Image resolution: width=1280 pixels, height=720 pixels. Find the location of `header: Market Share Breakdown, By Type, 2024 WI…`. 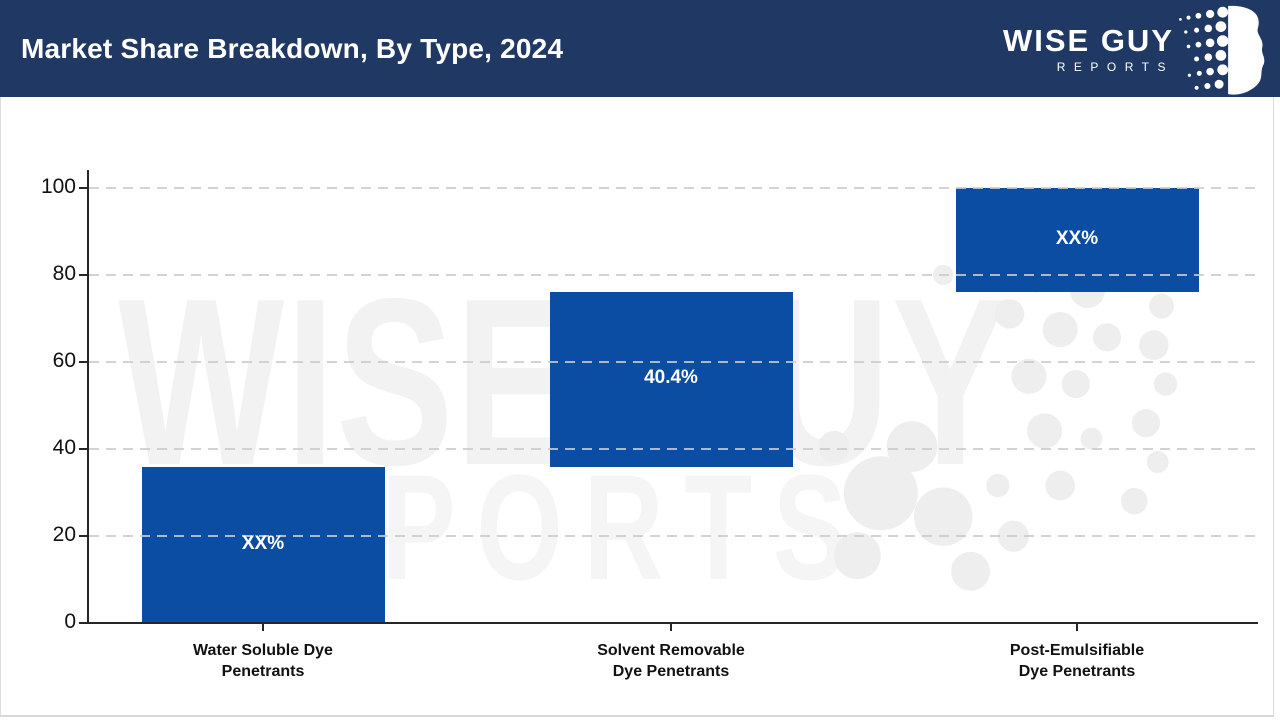

header: Market Share Breakdown, By Type, 2024 WI… is located at coordinates (640, 48).